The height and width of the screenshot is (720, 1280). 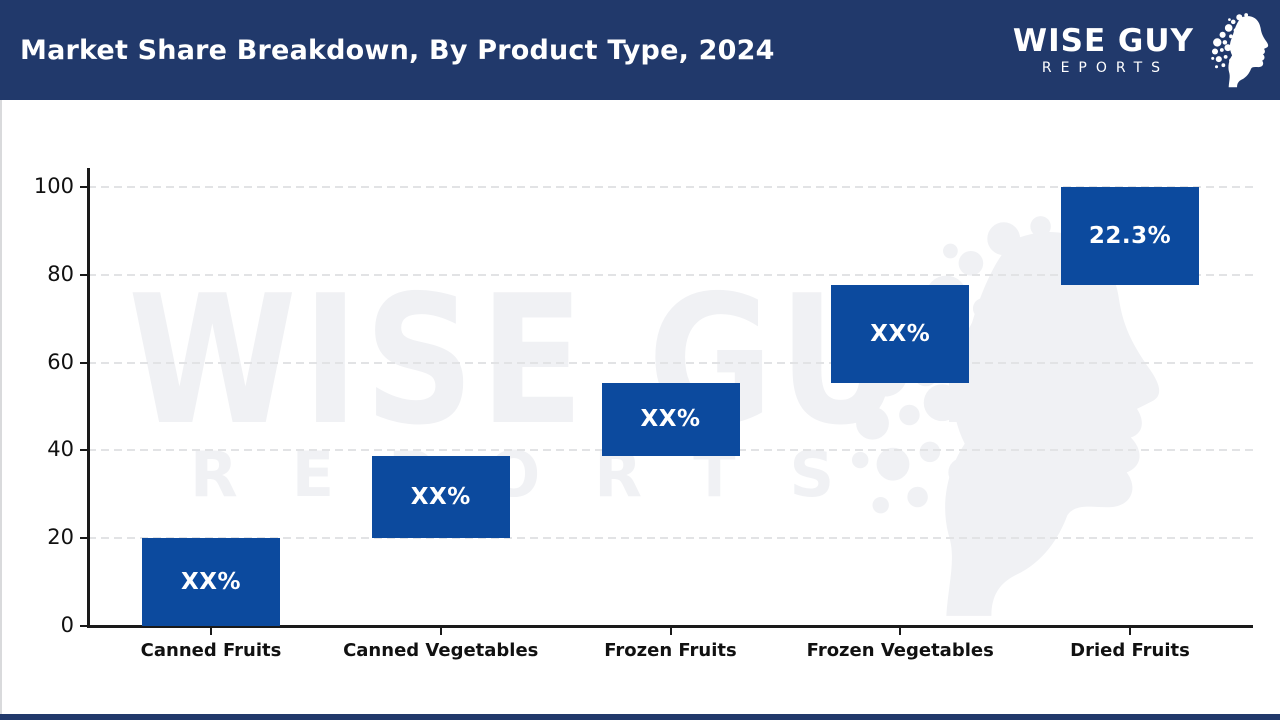 I want to click on wiseguy-logo: WISE GUY REPORTS, so click(x=1142, y=50).